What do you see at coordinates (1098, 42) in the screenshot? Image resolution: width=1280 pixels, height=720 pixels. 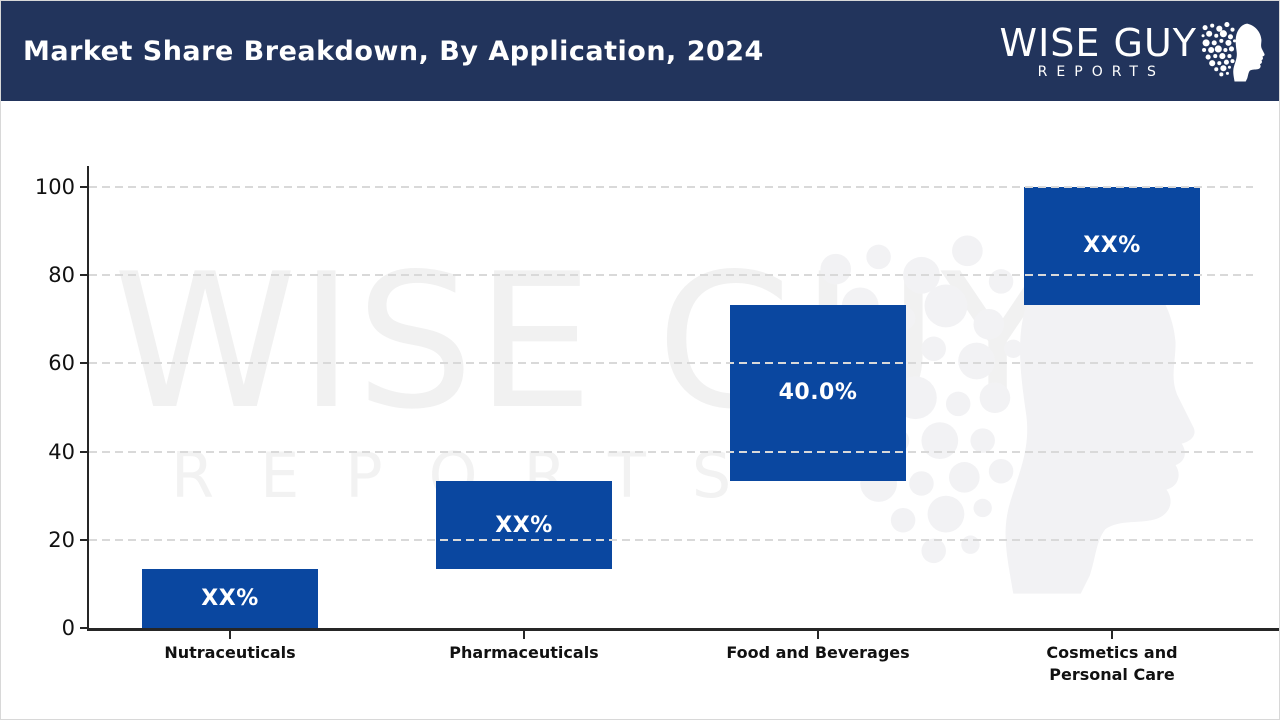 I see `logo-wordmark: WISE GUY` at bounding box center [1098, 42].